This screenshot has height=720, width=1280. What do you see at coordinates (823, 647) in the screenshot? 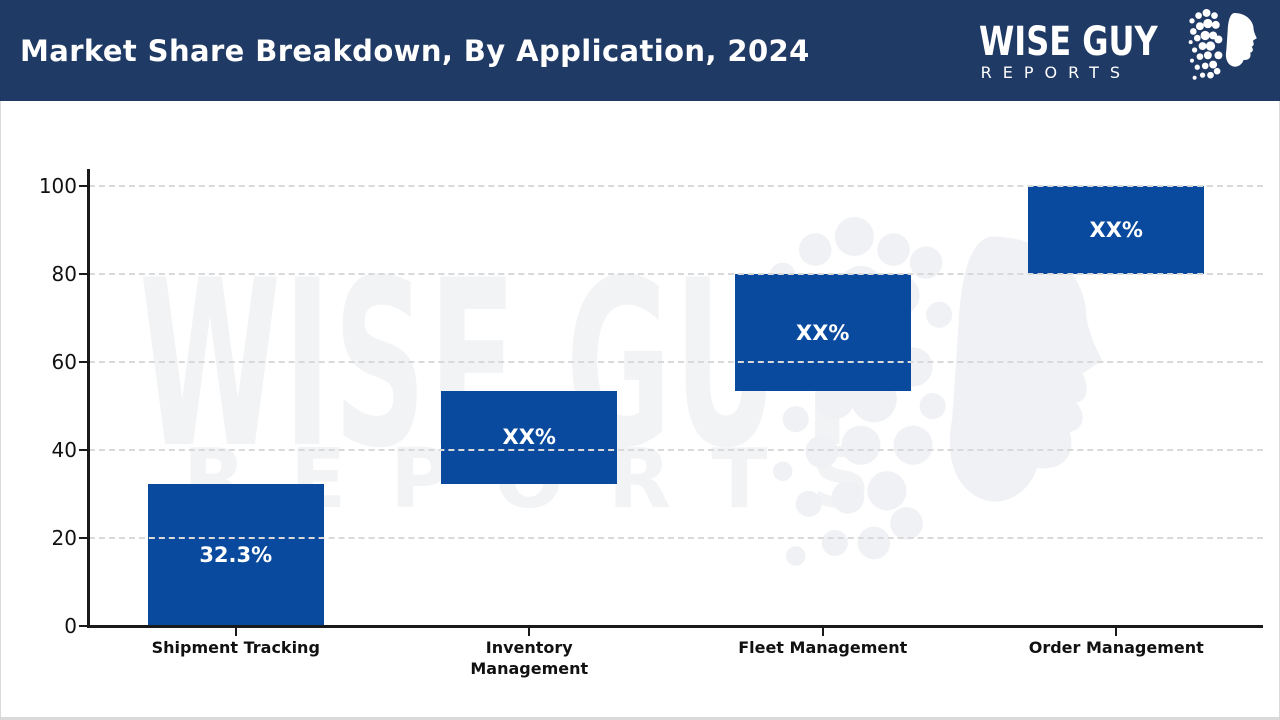
I see `x-axis-label: Fleet Management` at bounding box center [823, 647].